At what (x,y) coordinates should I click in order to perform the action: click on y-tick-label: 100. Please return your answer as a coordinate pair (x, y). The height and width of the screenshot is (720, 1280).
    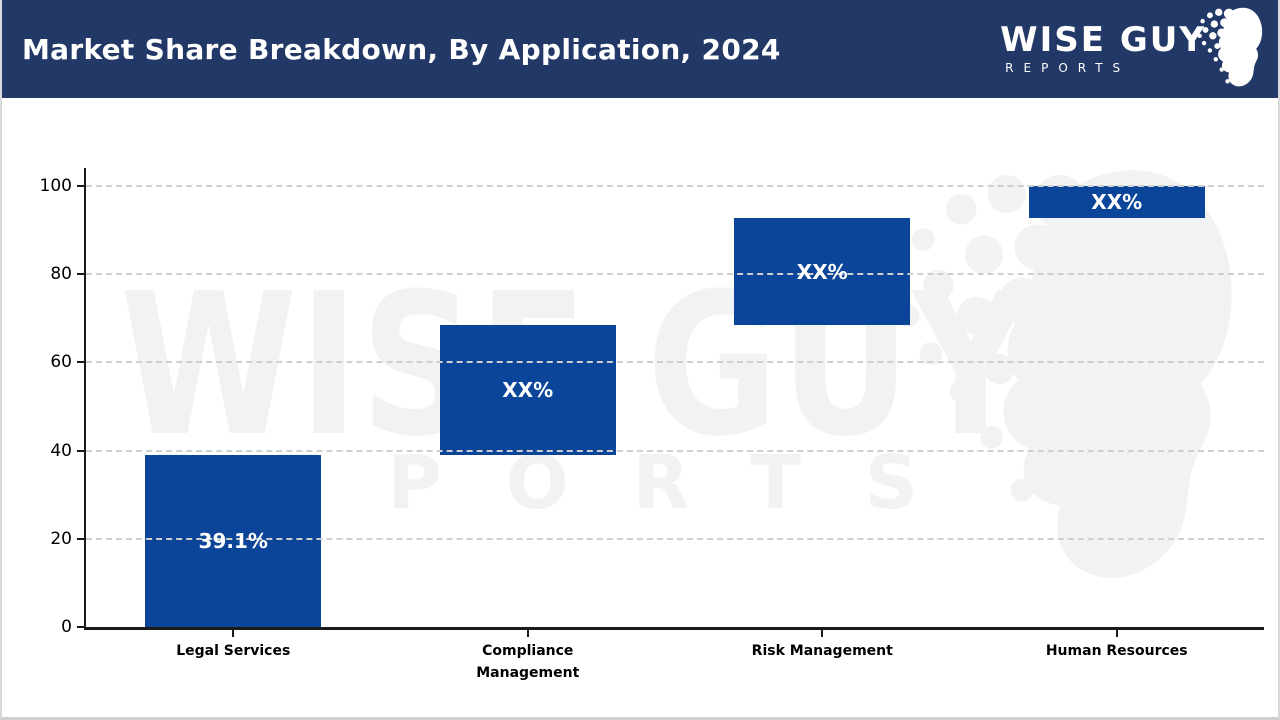
    Looking at the image, I should click on (55, 186).